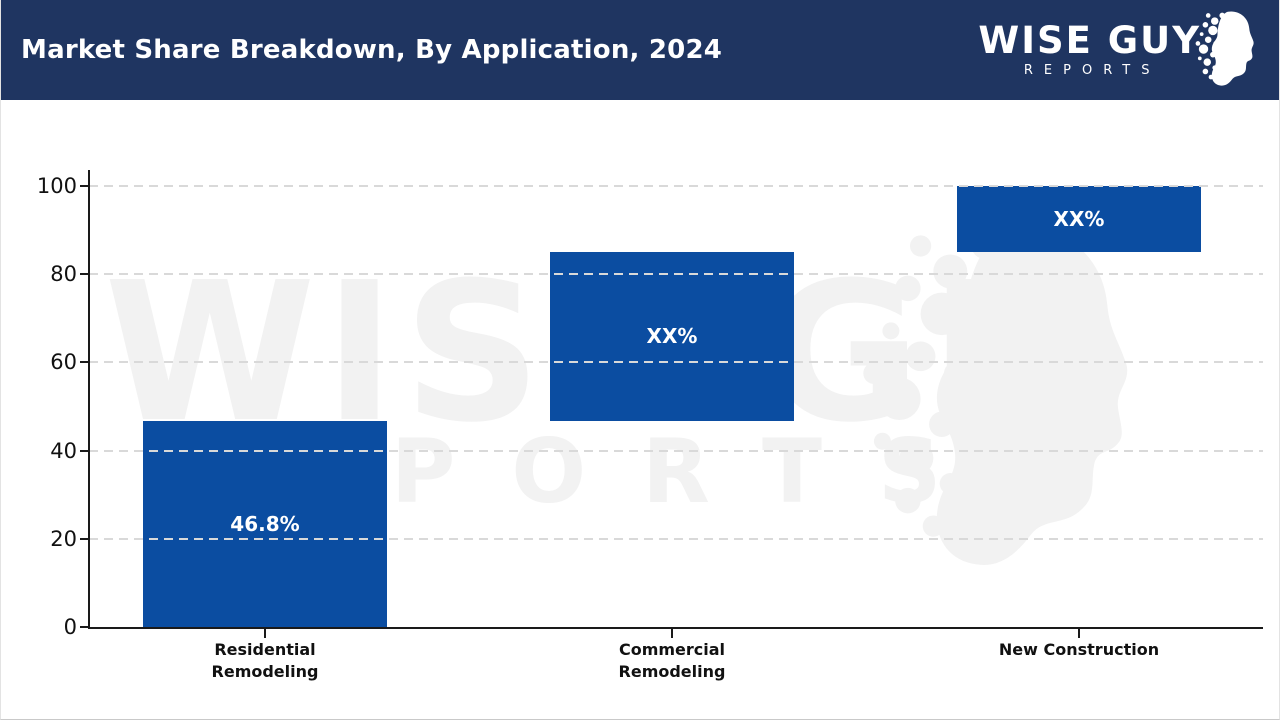 The height and width of the screenshot is (720, 1280). What do you see at coordinates (1079, 649) in the screenshot?
I see `category-label: New Construction` at bounding box center [1079, 649].